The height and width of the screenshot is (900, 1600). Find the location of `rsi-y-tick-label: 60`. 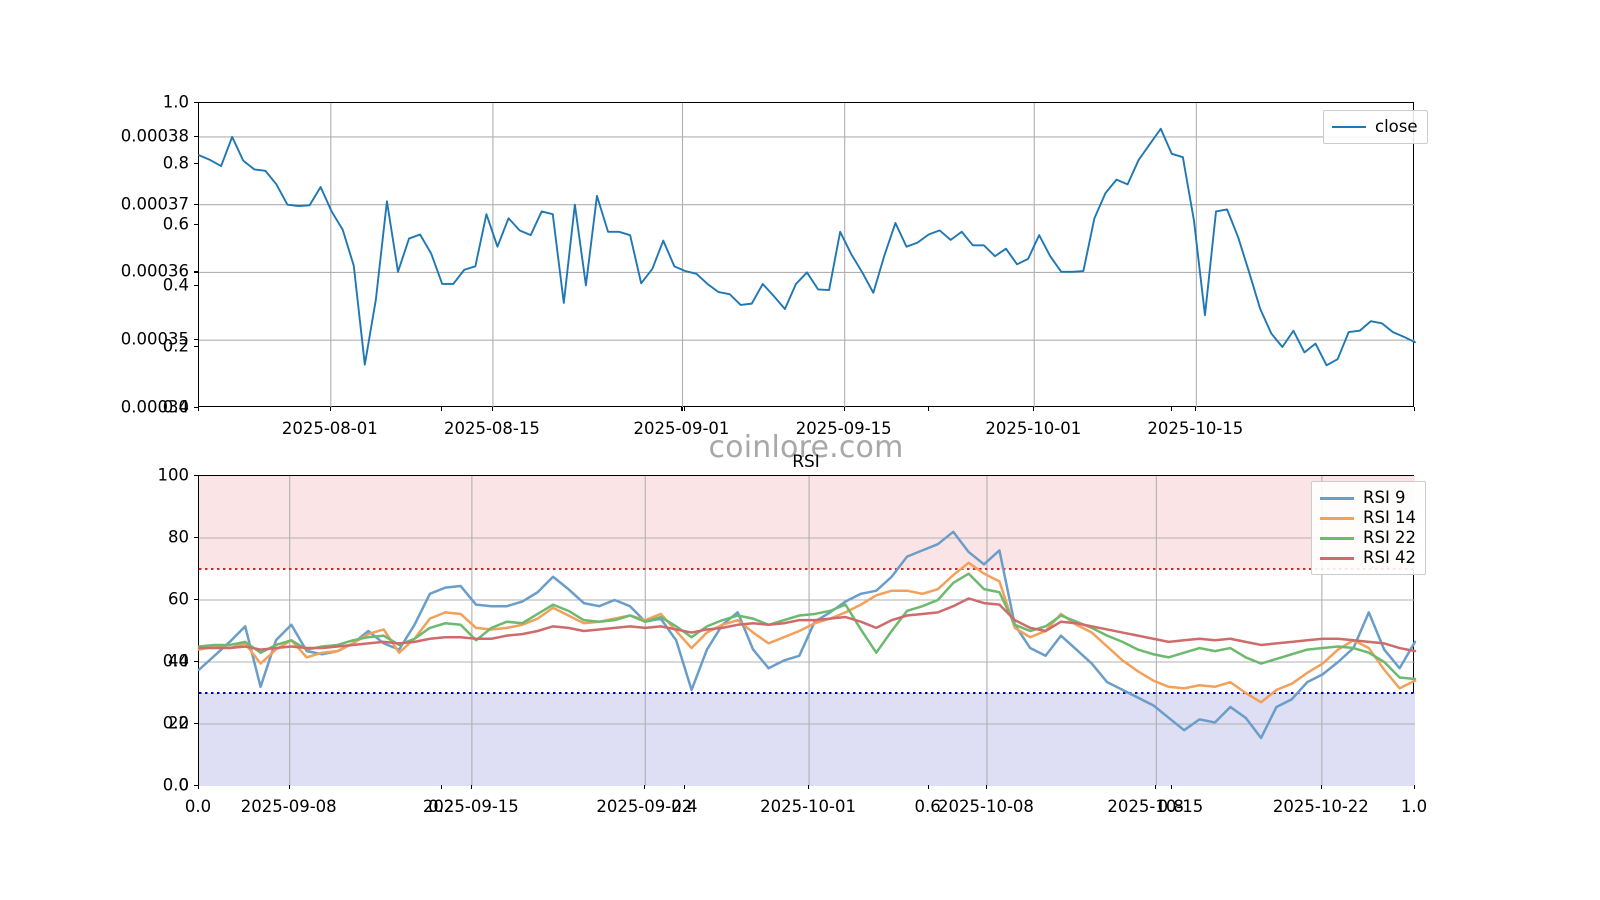

rsi-y-tick-label: 60 is located at coordinates (178, 599).